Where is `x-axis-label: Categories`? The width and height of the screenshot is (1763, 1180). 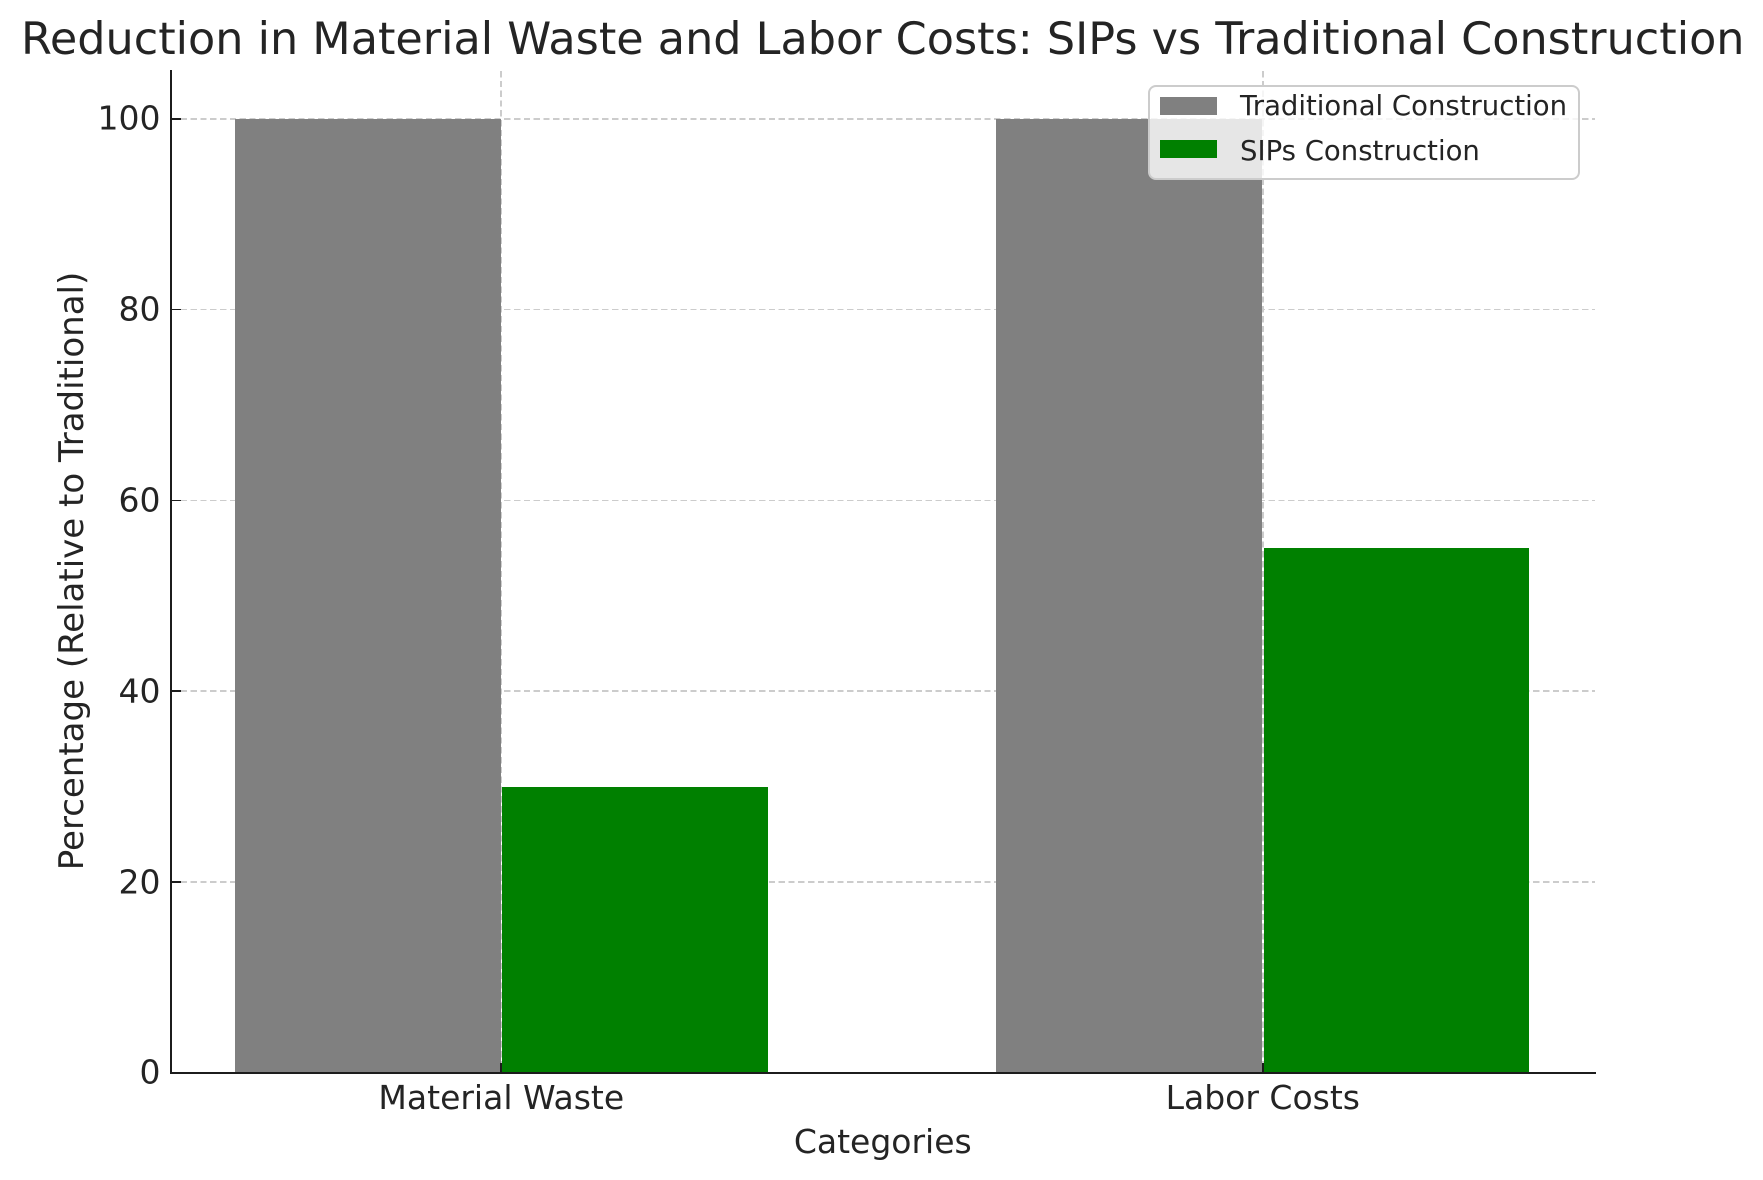
x-axis-label: Categories is located at coordinates (882, 1142).